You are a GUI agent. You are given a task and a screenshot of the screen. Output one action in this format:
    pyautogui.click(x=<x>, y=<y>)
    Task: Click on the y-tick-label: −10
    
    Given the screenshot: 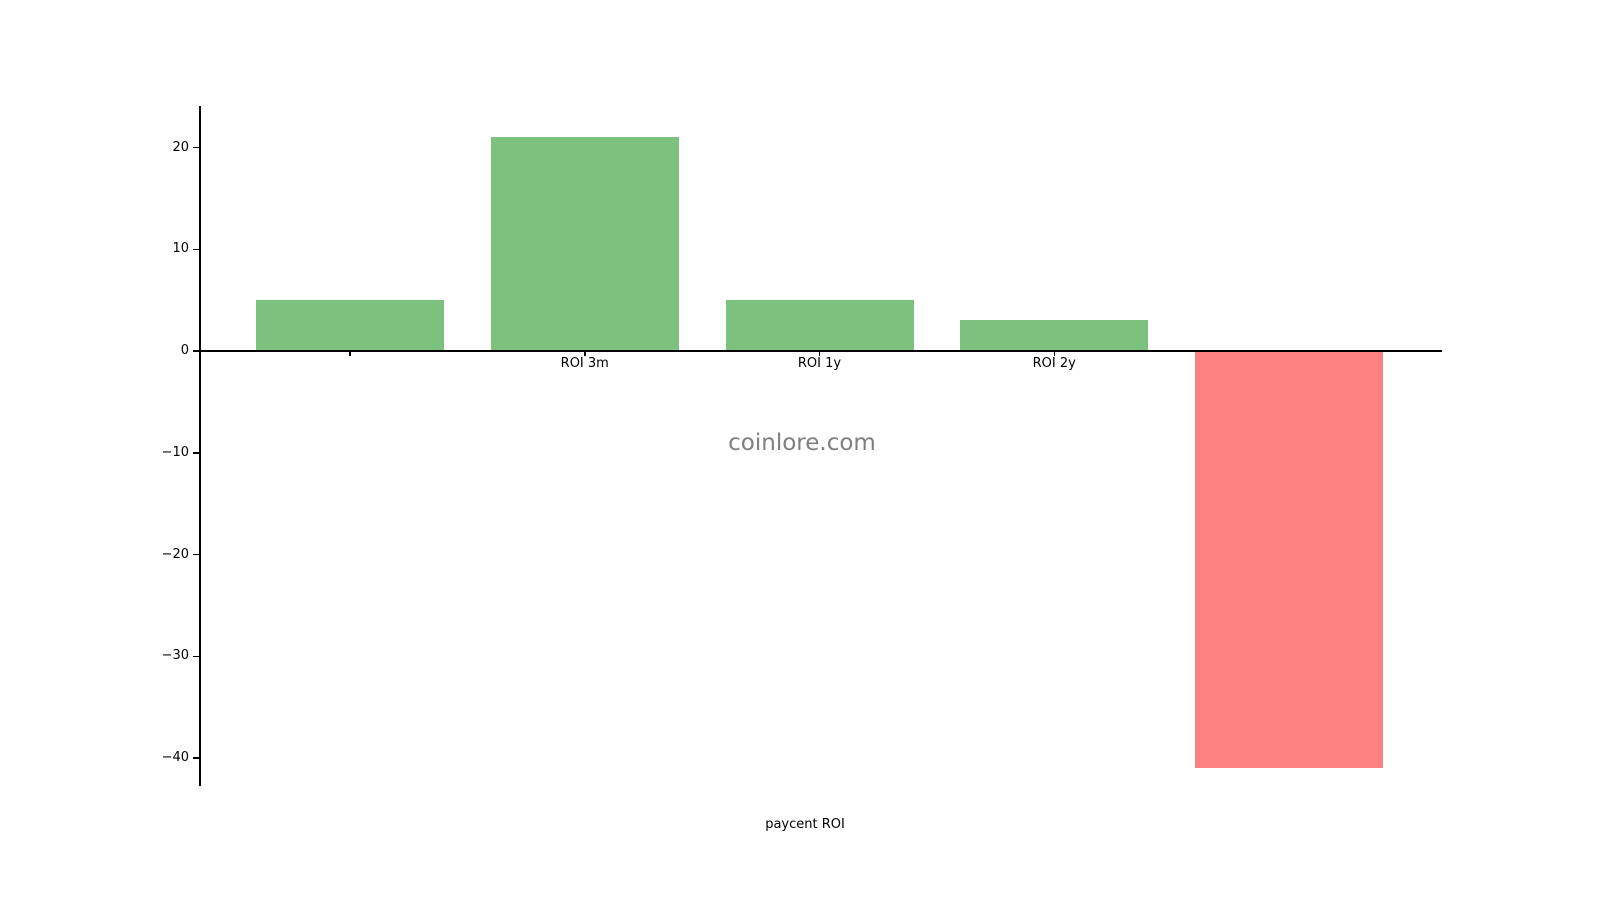 What is the action you would take?
    pyautogui.click(x=175, y=452)
    